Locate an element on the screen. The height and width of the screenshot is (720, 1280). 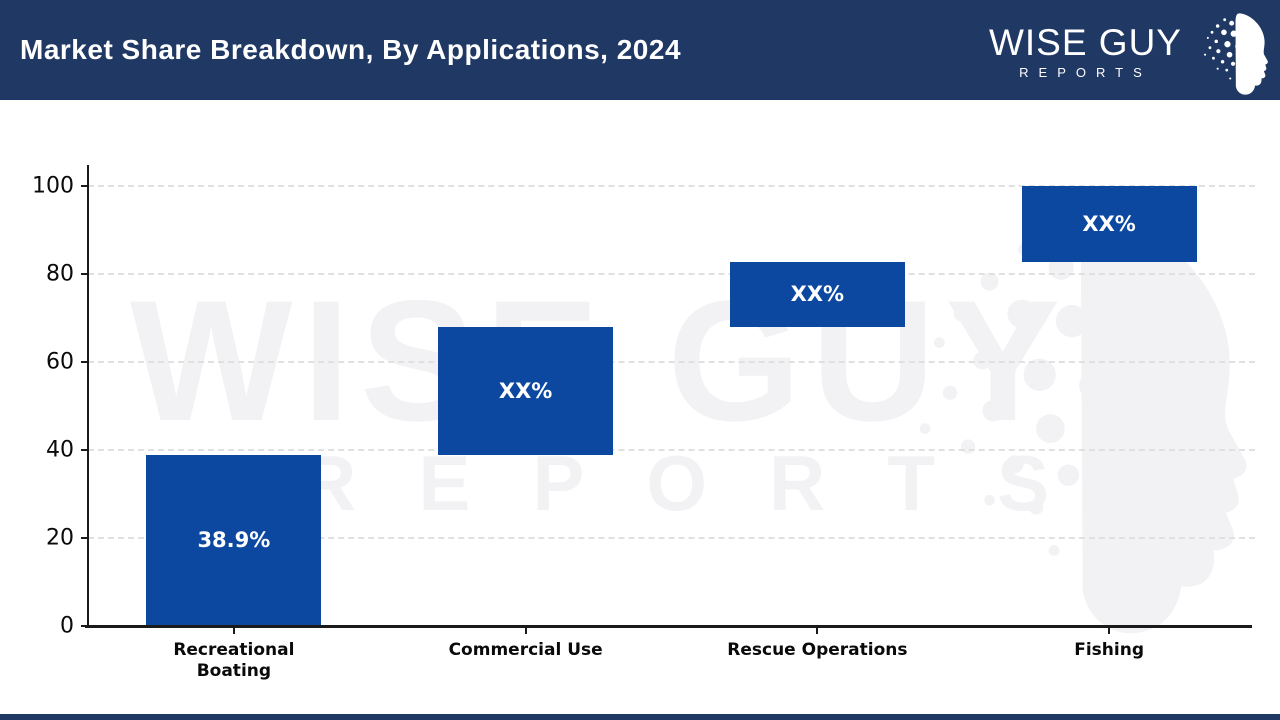
x-axis-line is located at coordinates (668, 626).